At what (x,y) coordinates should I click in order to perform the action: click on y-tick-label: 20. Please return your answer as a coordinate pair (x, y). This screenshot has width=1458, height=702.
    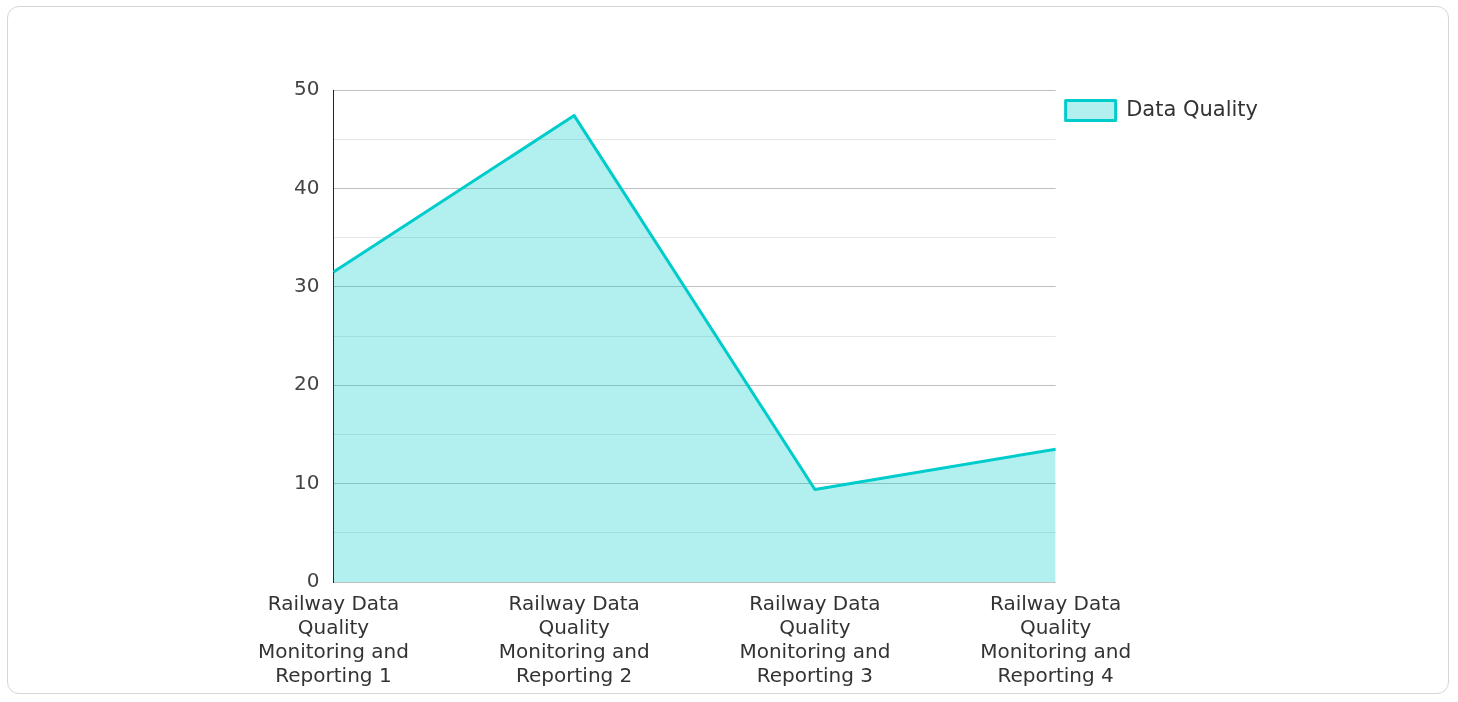
    Looking at the image, I should click on (307, 383).